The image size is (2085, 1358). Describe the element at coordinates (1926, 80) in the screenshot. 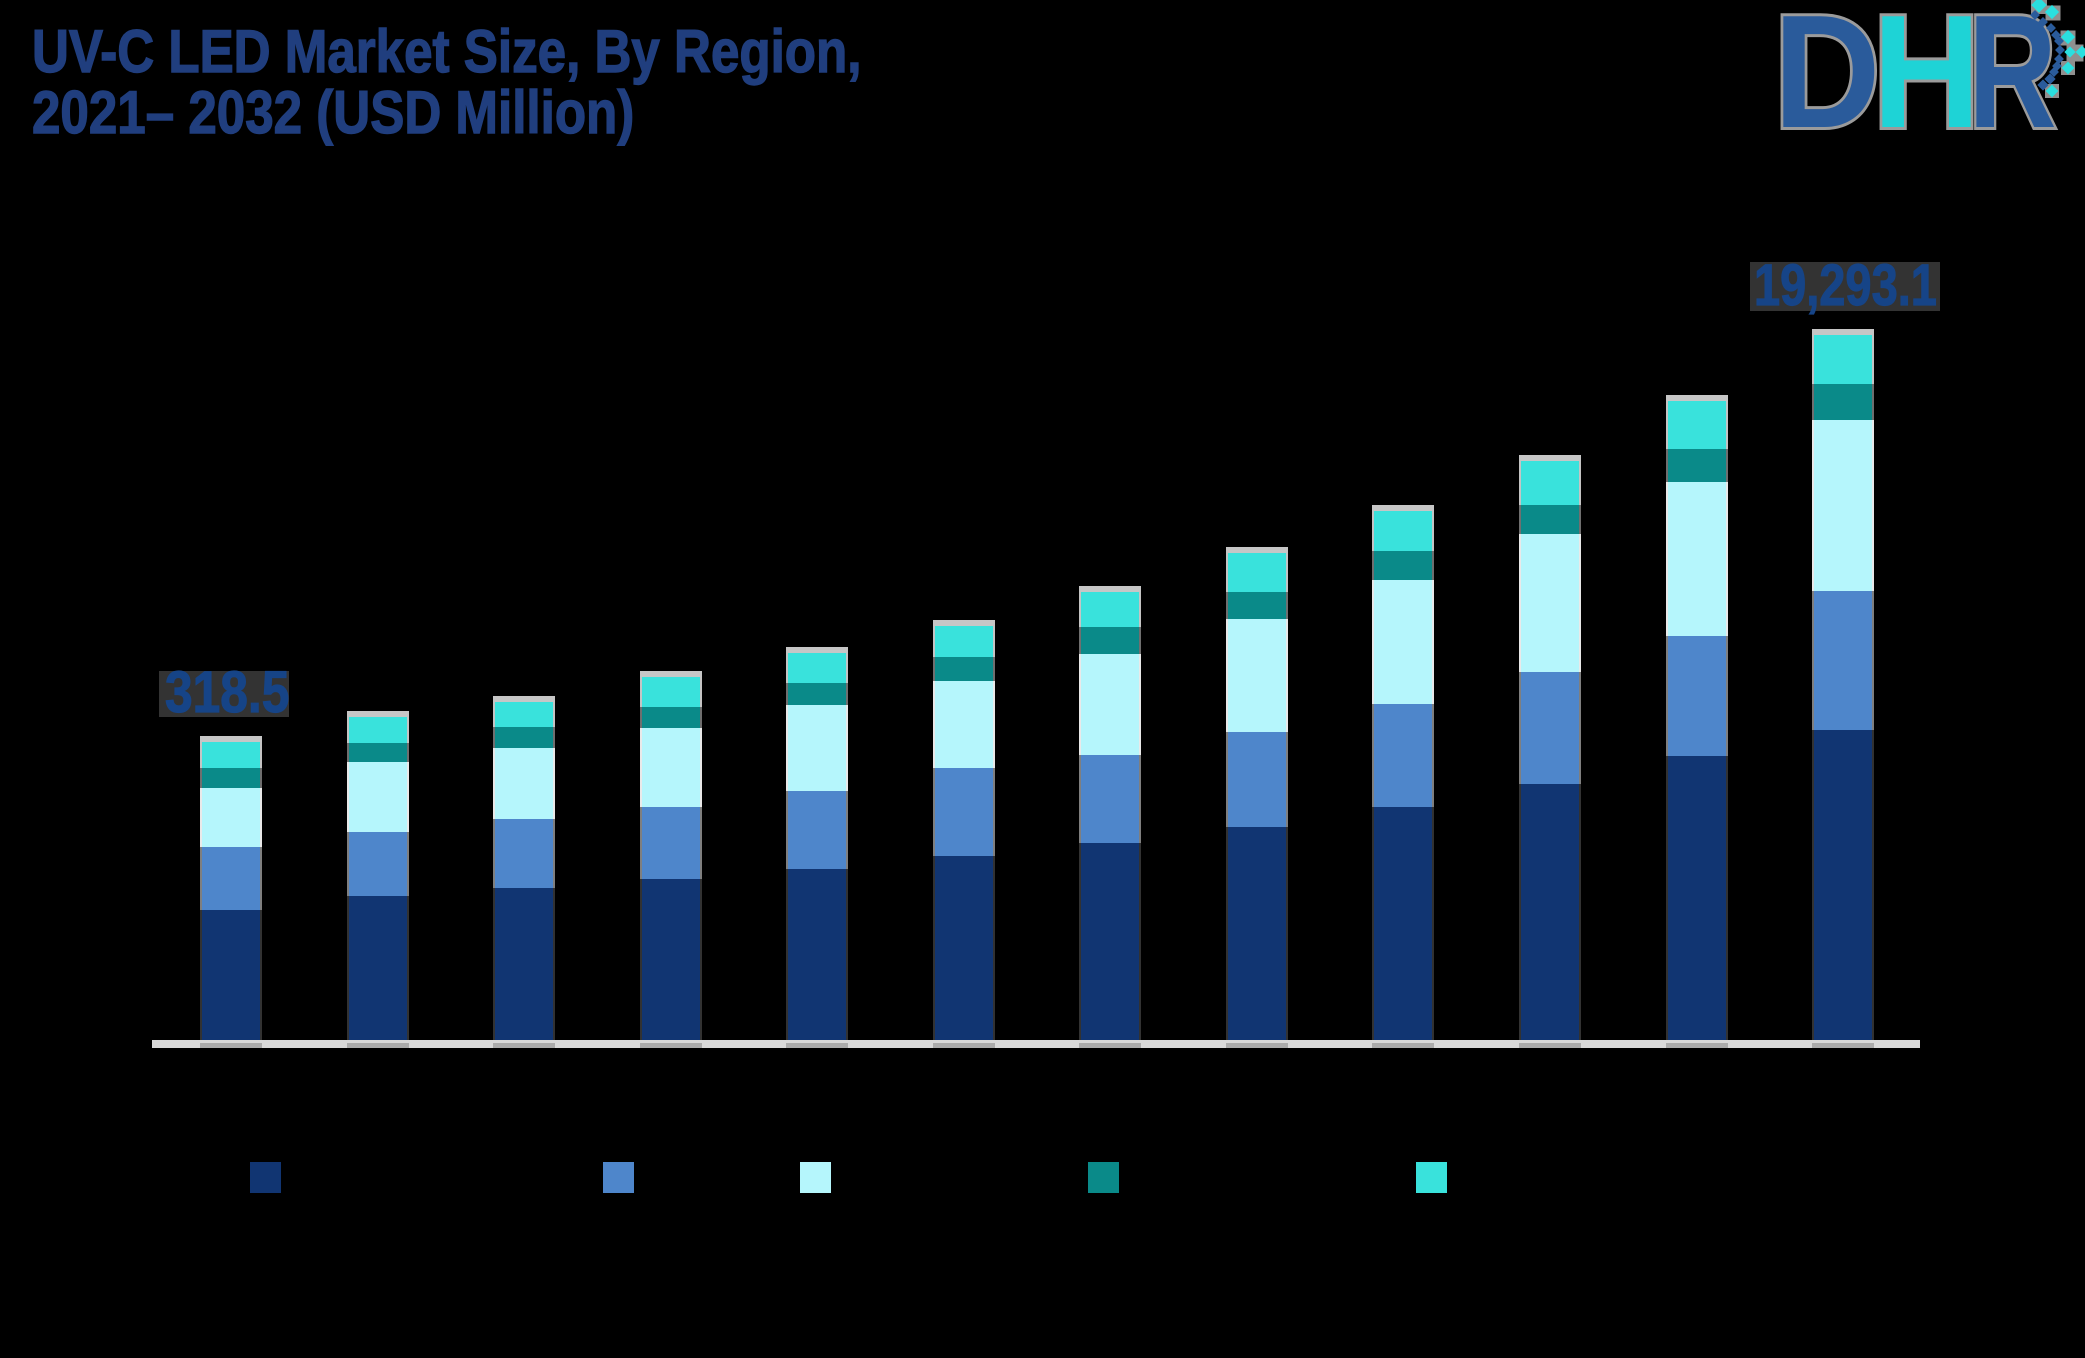

I see `svg-text: H` at that location.